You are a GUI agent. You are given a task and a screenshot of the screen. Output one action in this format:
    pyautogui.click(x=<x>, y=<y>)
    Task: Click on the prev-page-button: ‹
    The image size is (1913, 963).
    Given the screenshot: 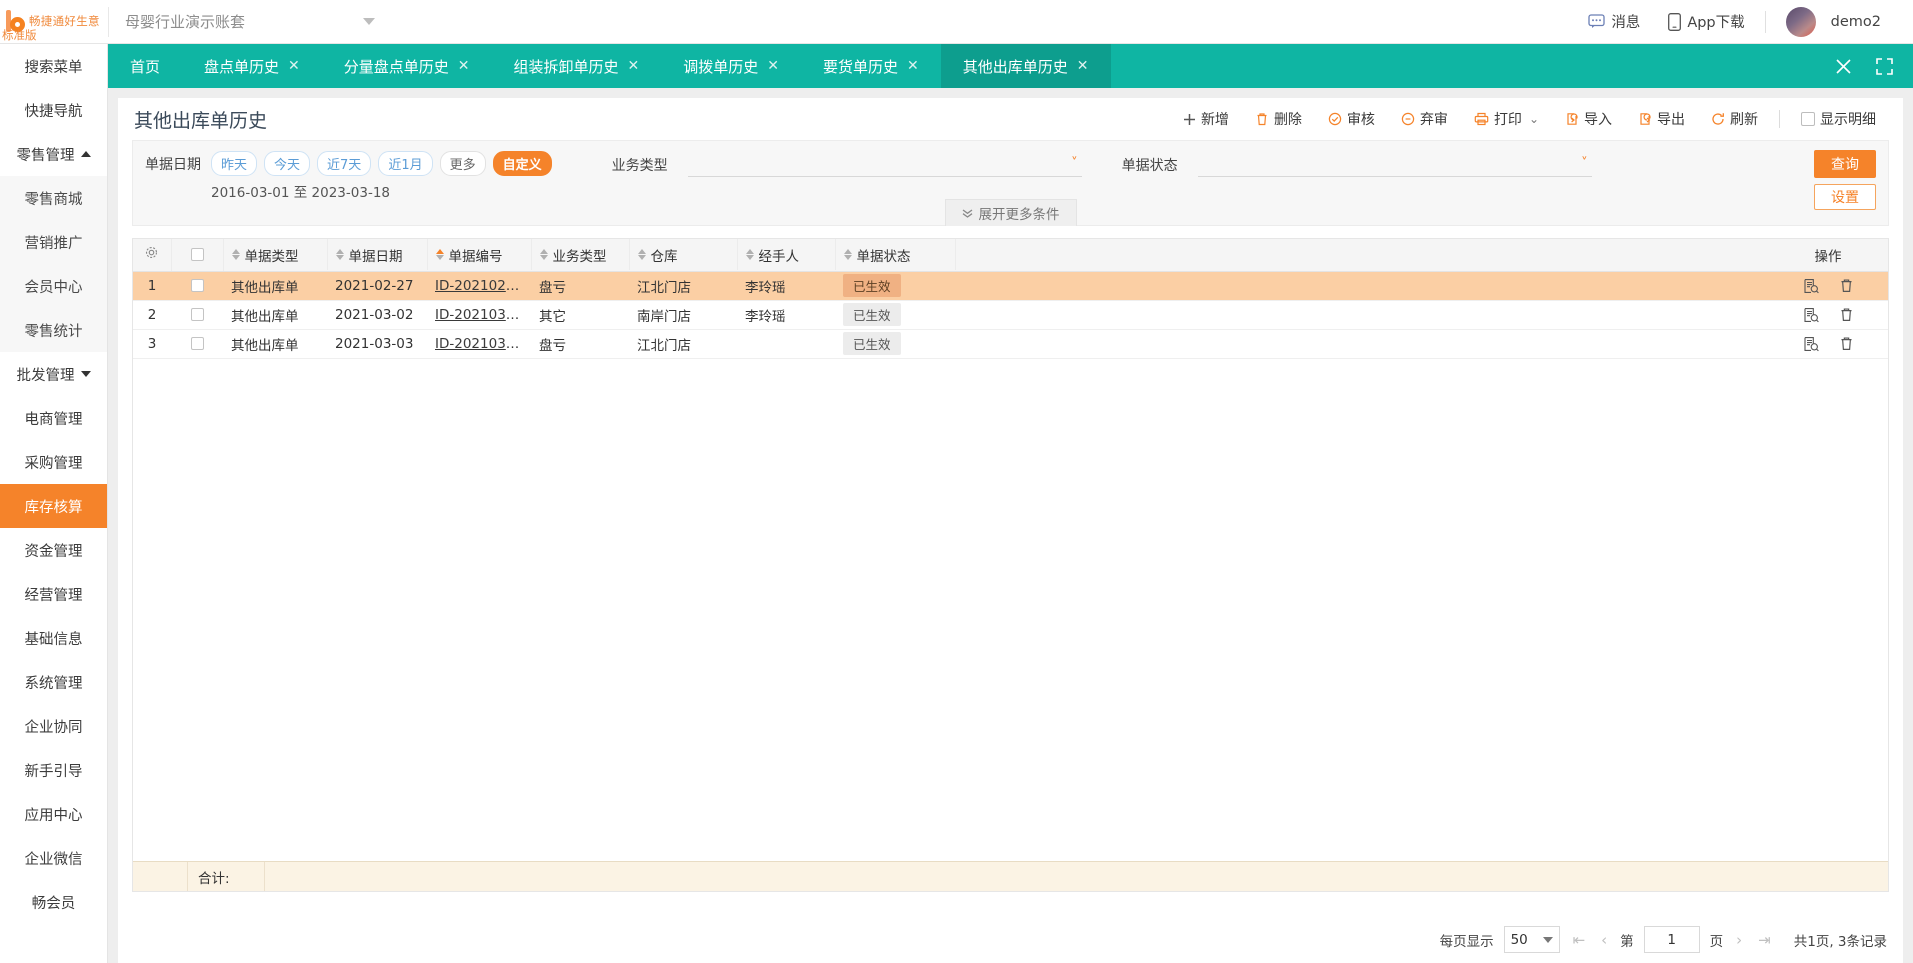 What is the action you would take?
    pyautogui.click(x=1604, y=939)
    